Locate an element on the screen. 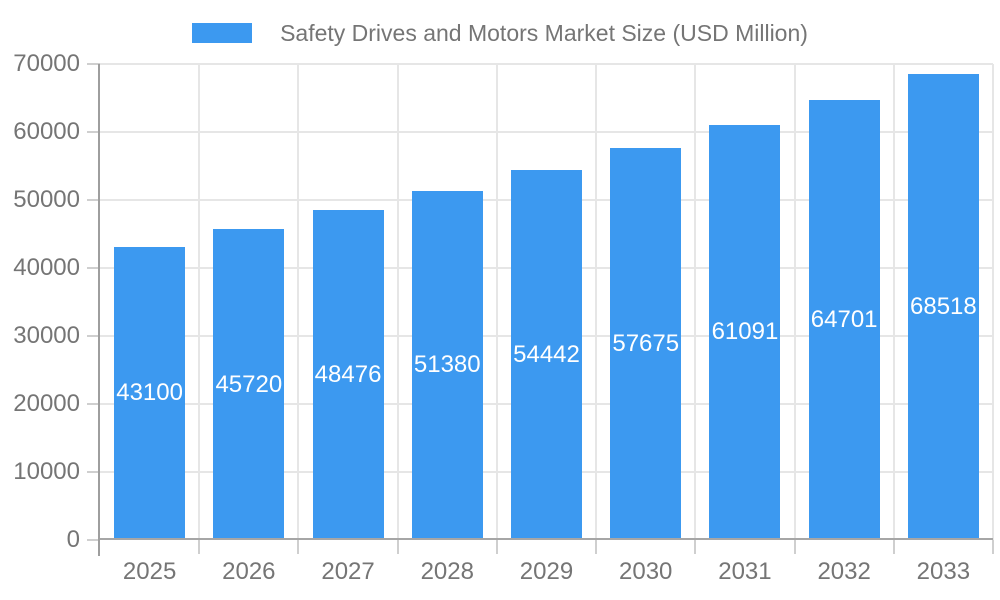 The width and height of the screenshot is (1000, 600). bar-2025 is located at coordinates (150, 393).